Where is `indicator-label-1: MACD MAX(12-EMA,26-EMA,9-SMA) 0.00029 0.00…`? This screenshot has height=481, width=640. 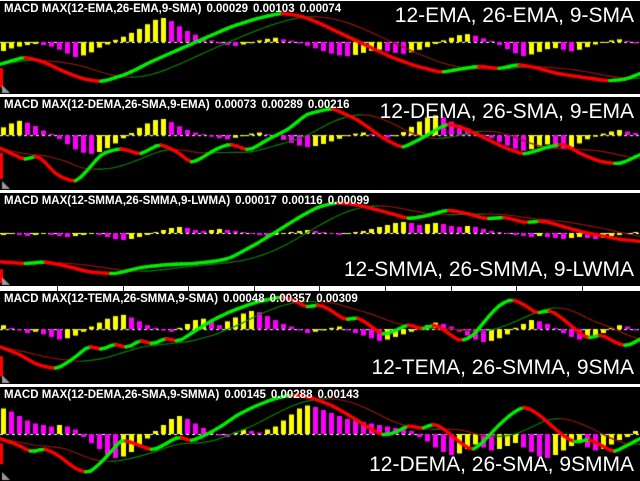 indicator-label-1: MACD MAX(12-EMA,26-EMA,9-SMA) 0.00029 0.00… is located at coordinates (175, 9).